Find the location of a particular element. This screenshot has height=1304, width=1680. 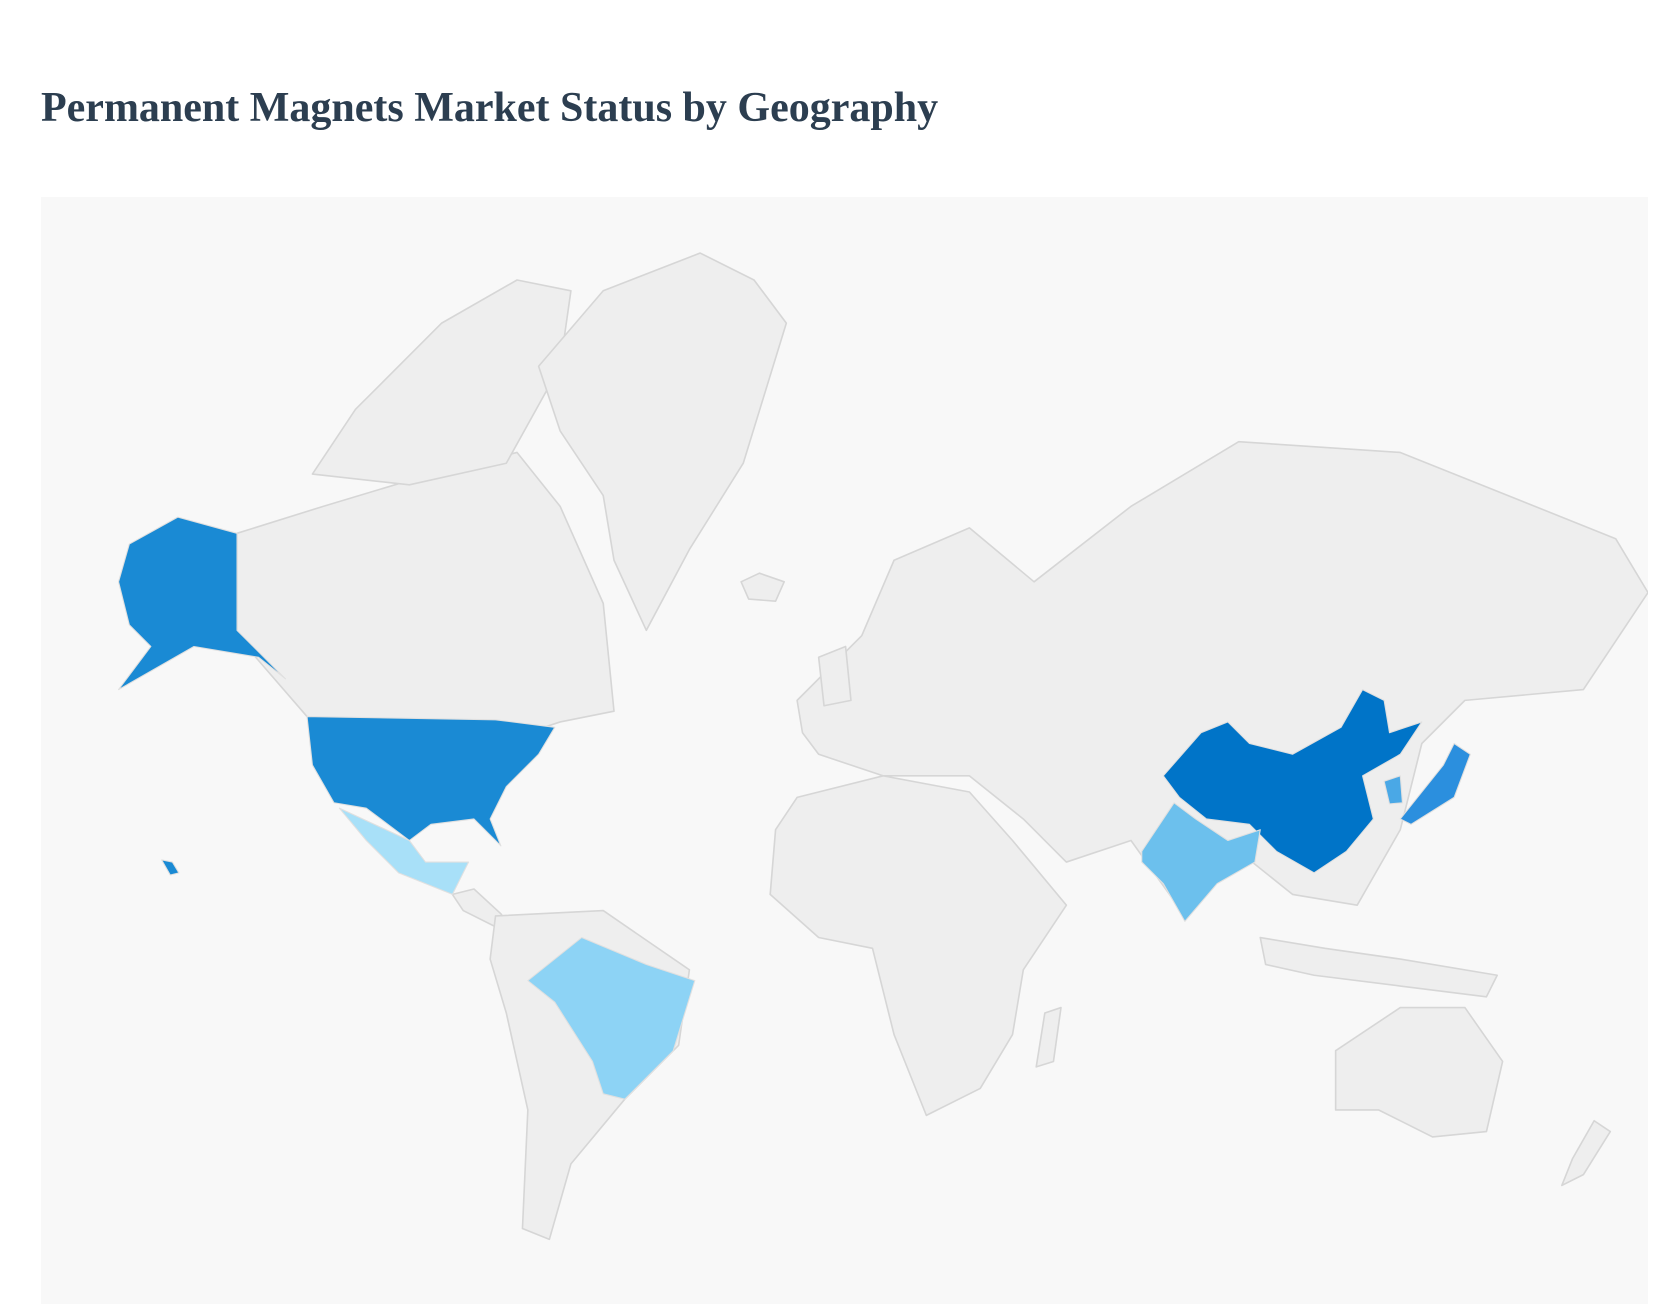

land-canada is located at coordinates (425, 598).